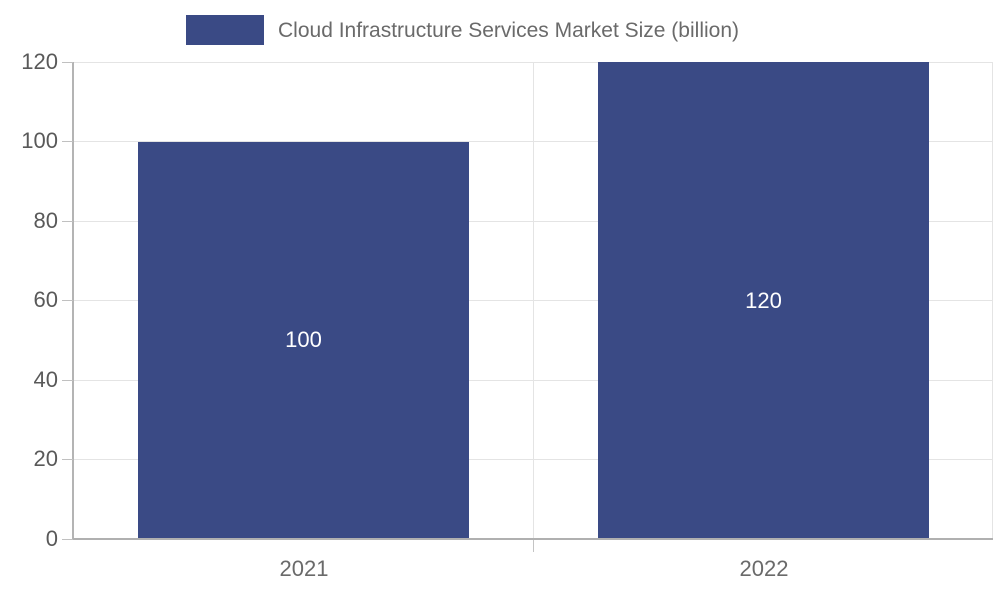 This screenshot has height=600, width=1000. I want to click on x-axis-label-2022: 2022, so click(764, 568).